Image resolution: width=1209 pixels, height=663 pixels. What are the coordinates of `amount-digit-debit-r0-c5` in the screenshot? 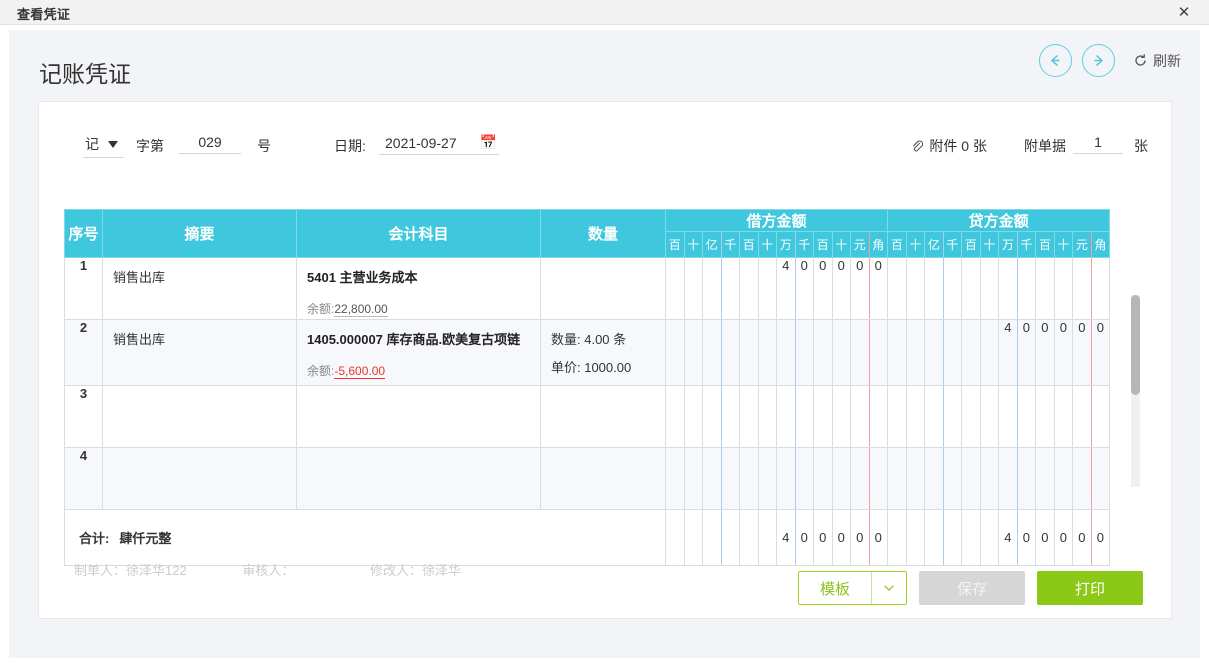 It's located at (767, 288).